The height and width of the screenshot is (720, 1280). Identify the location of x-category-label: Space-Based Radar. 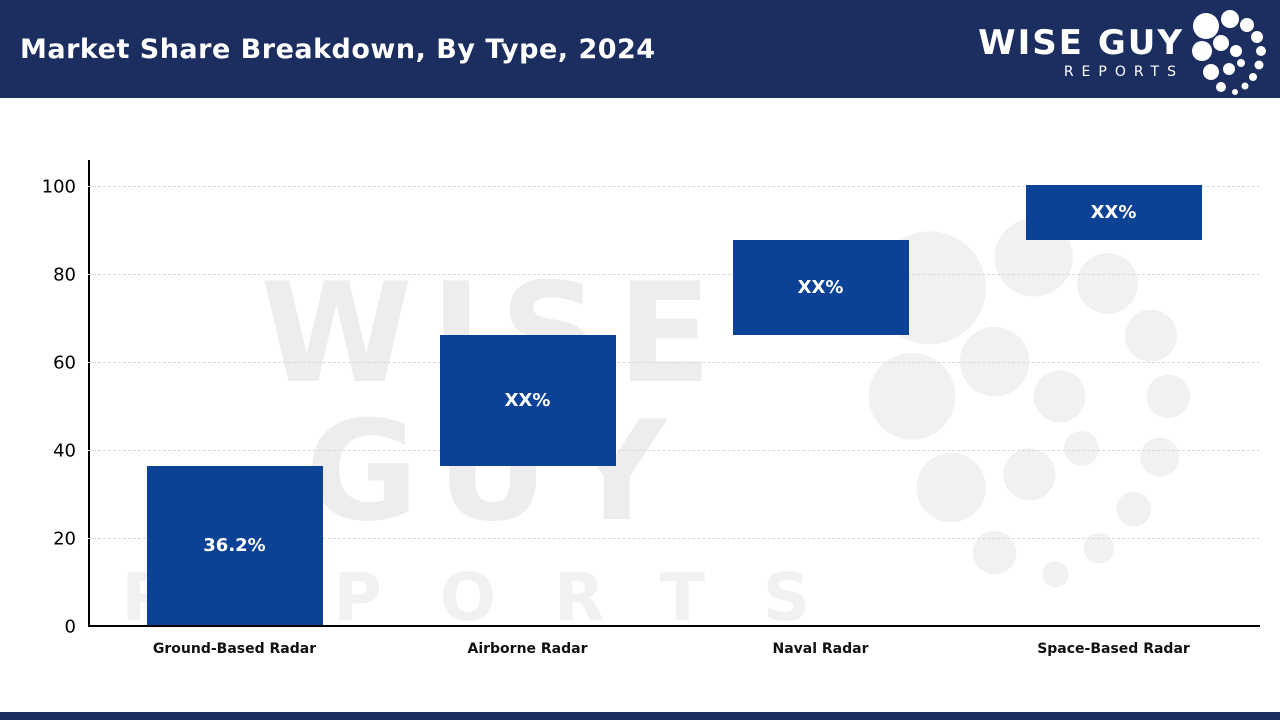
(1113, 649).